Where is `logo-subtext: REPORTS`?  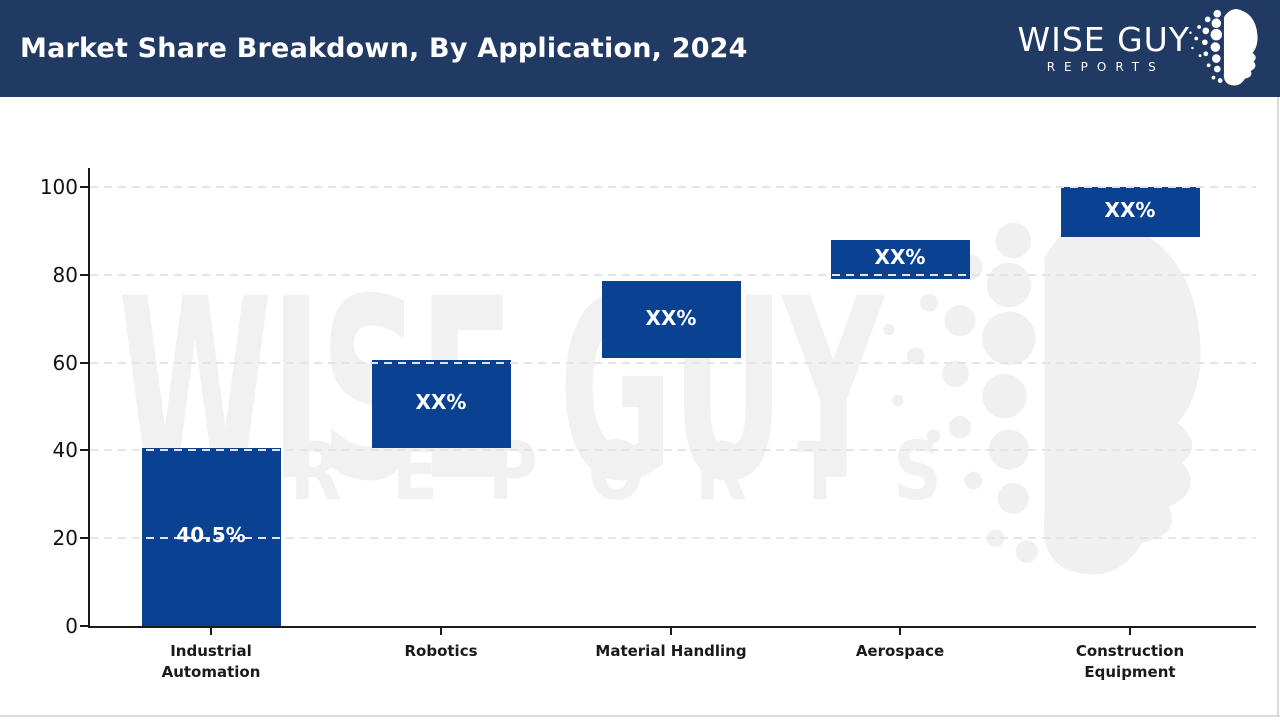 logo-subtext: REPORTS is located at coordinates (1105, 67).